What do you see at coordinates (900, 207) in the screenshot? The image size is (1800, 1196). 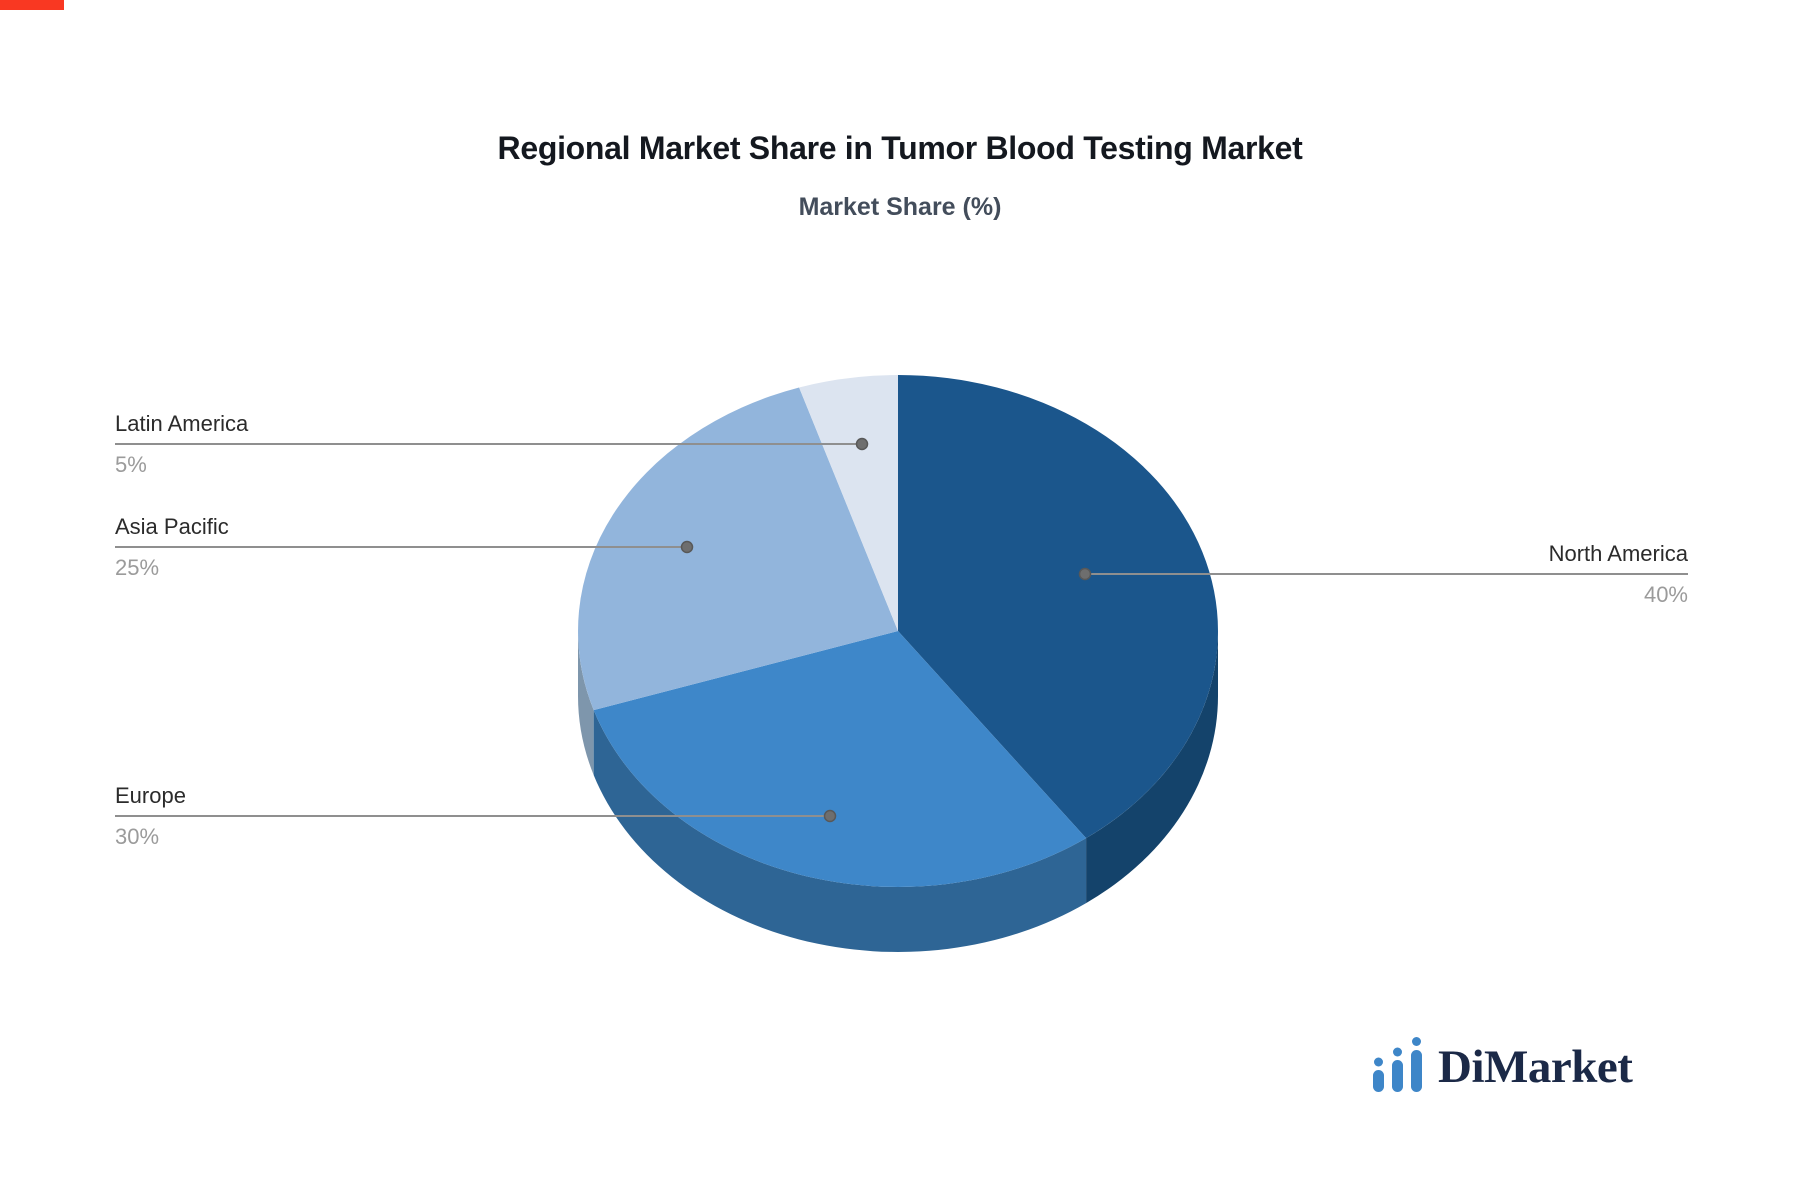 I see `chart-subtitle: Market Share (%)` at bounding box center [900, 207].